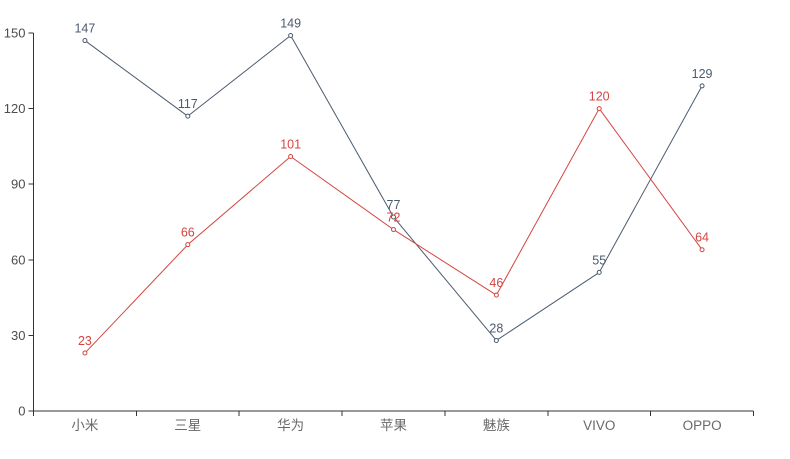  I want to click on x-category-label: OPPO, so click(702, 425).